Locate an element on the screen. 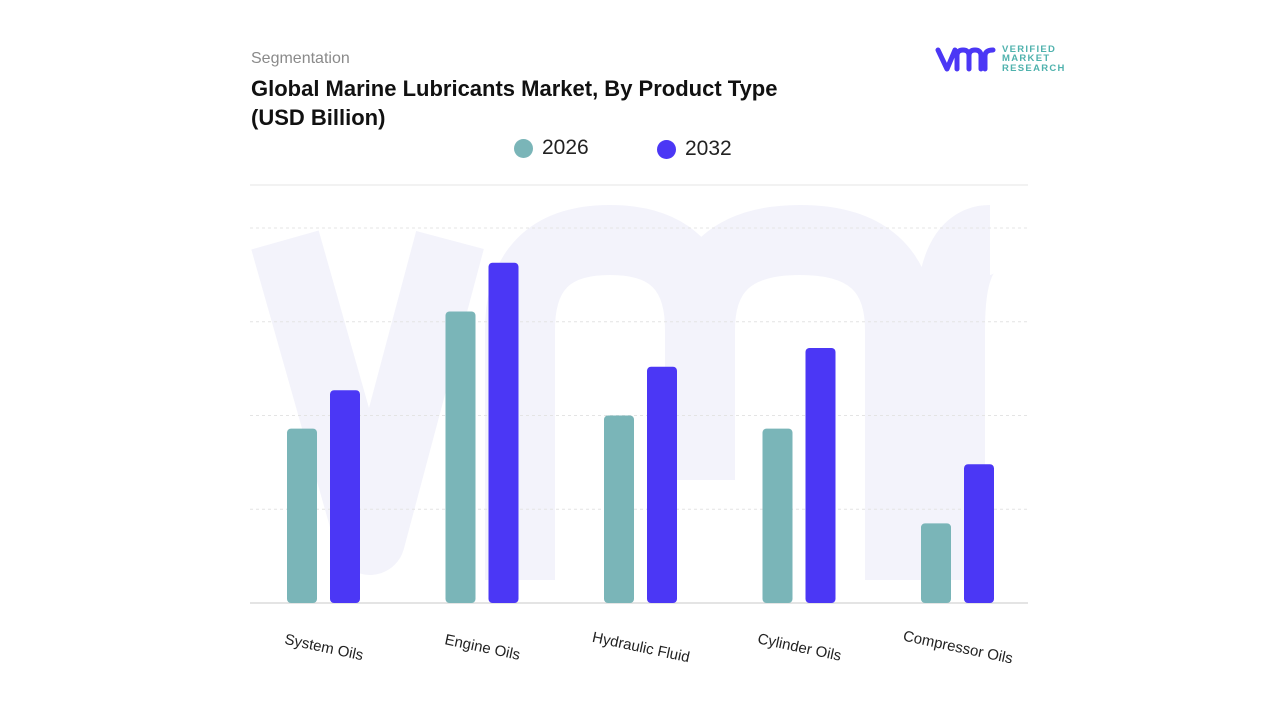  x-tick-label: Engine Oils is located at coordinates (482, 647).